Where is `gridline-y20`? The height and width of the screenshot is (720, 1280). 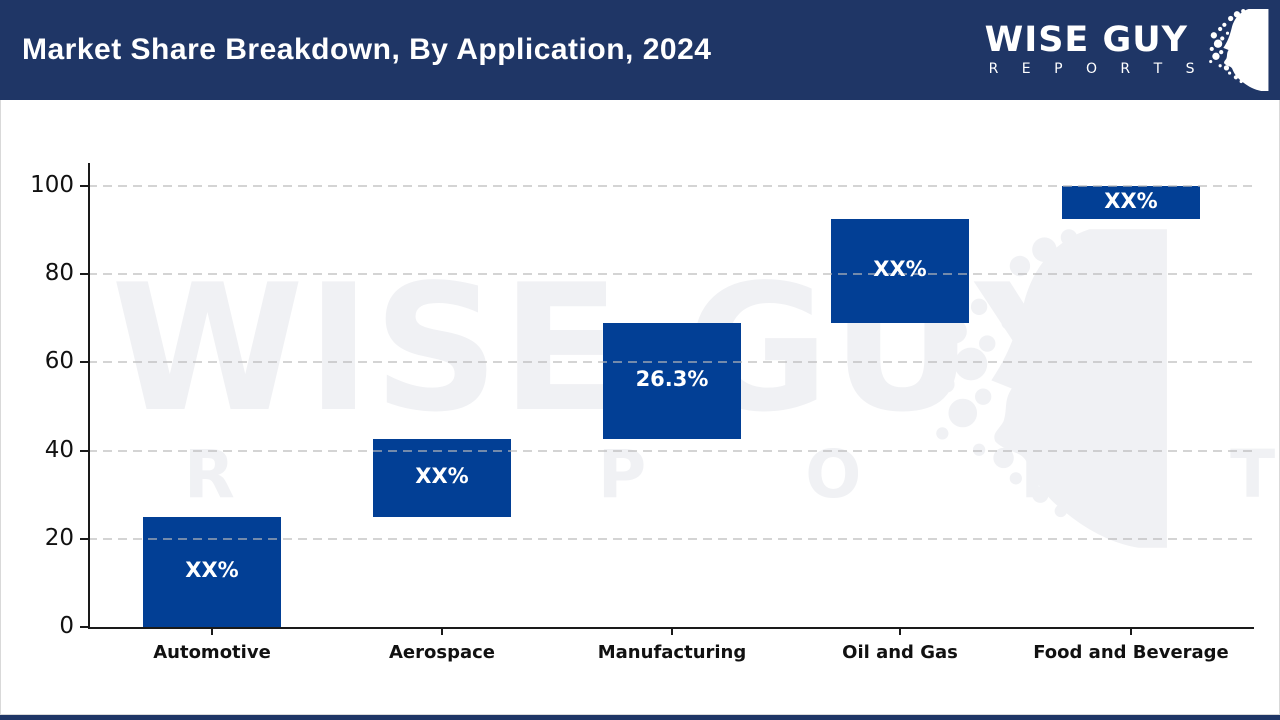 gridline-y20 is located at coordinates (671, 538).